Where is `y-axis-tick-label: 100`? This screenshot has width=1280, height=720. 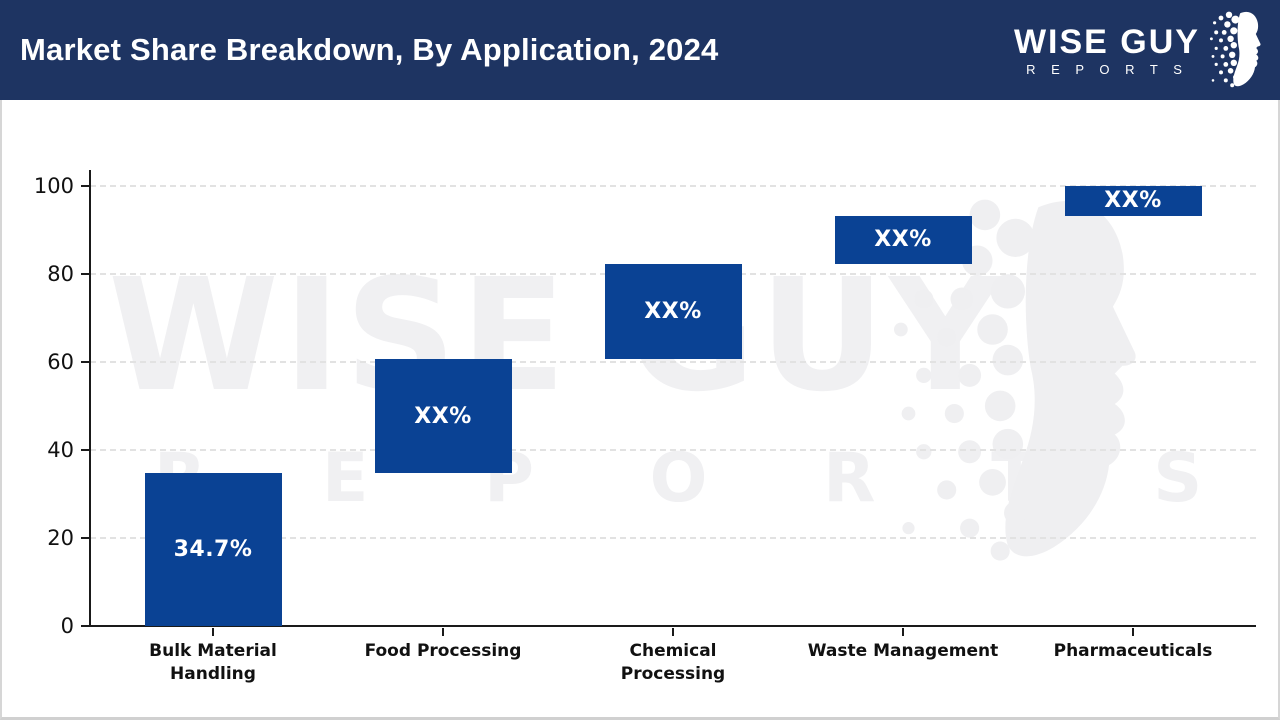
y-axis-tick-label: 100 is located at coordinates (53, 186).